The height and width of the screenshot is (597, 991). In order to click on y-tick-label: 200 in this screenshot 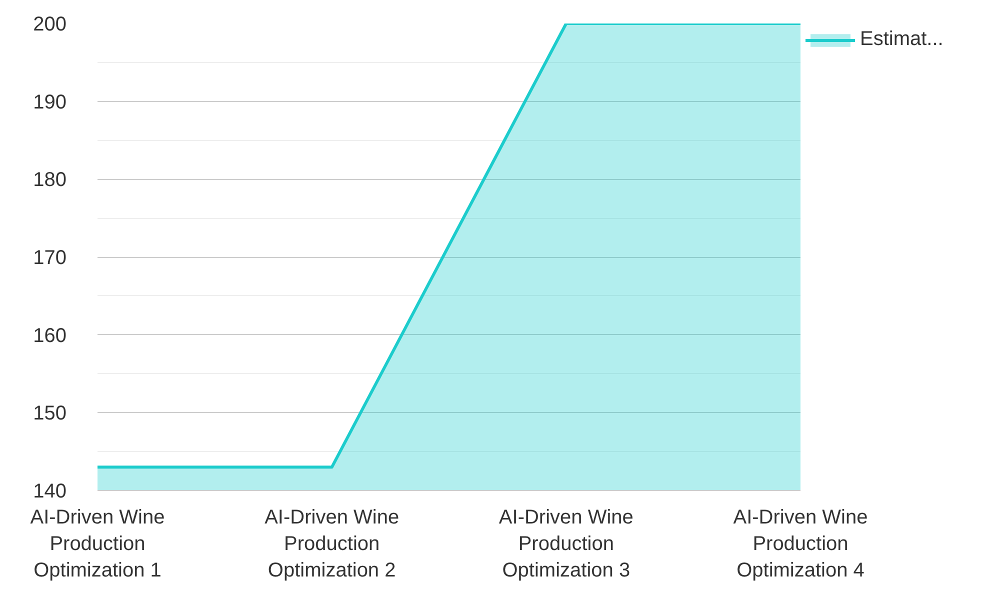, I will do `click(50, 25)`.